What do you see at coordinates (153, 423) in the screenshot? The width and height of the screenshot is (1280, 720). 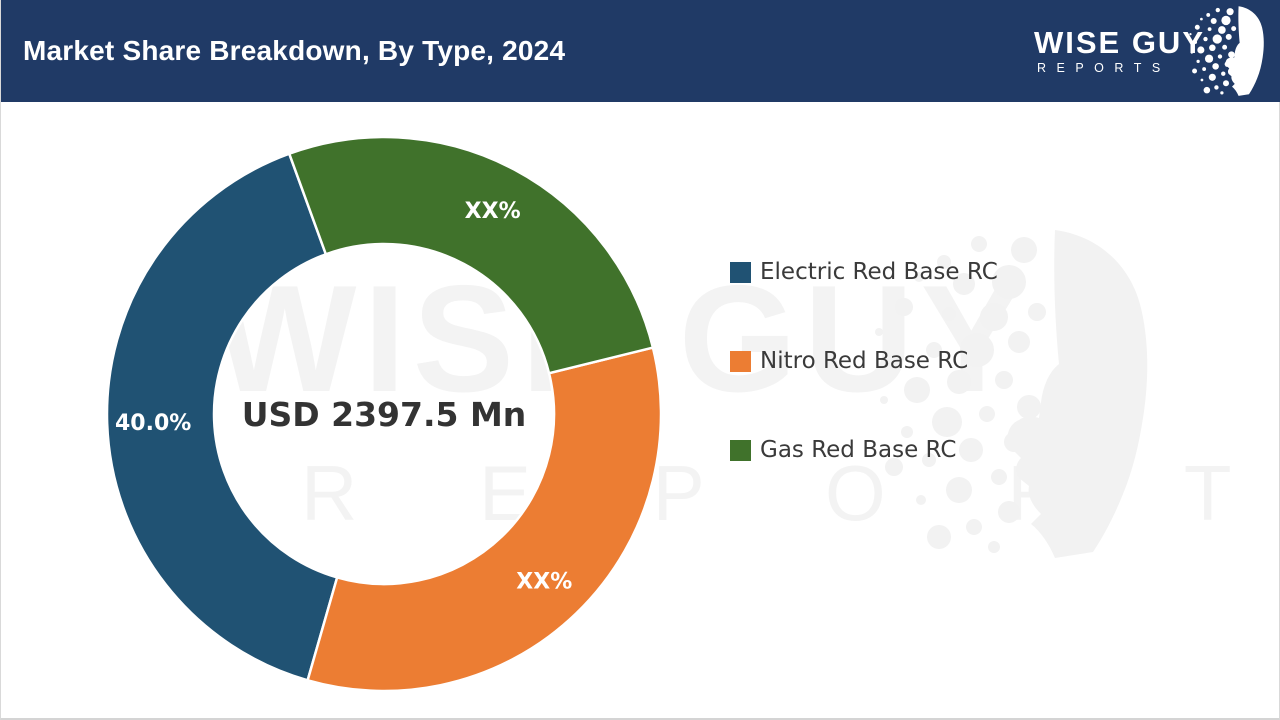 I see `slice-percent-label: 40.0%` at bounding box center [153, 423].